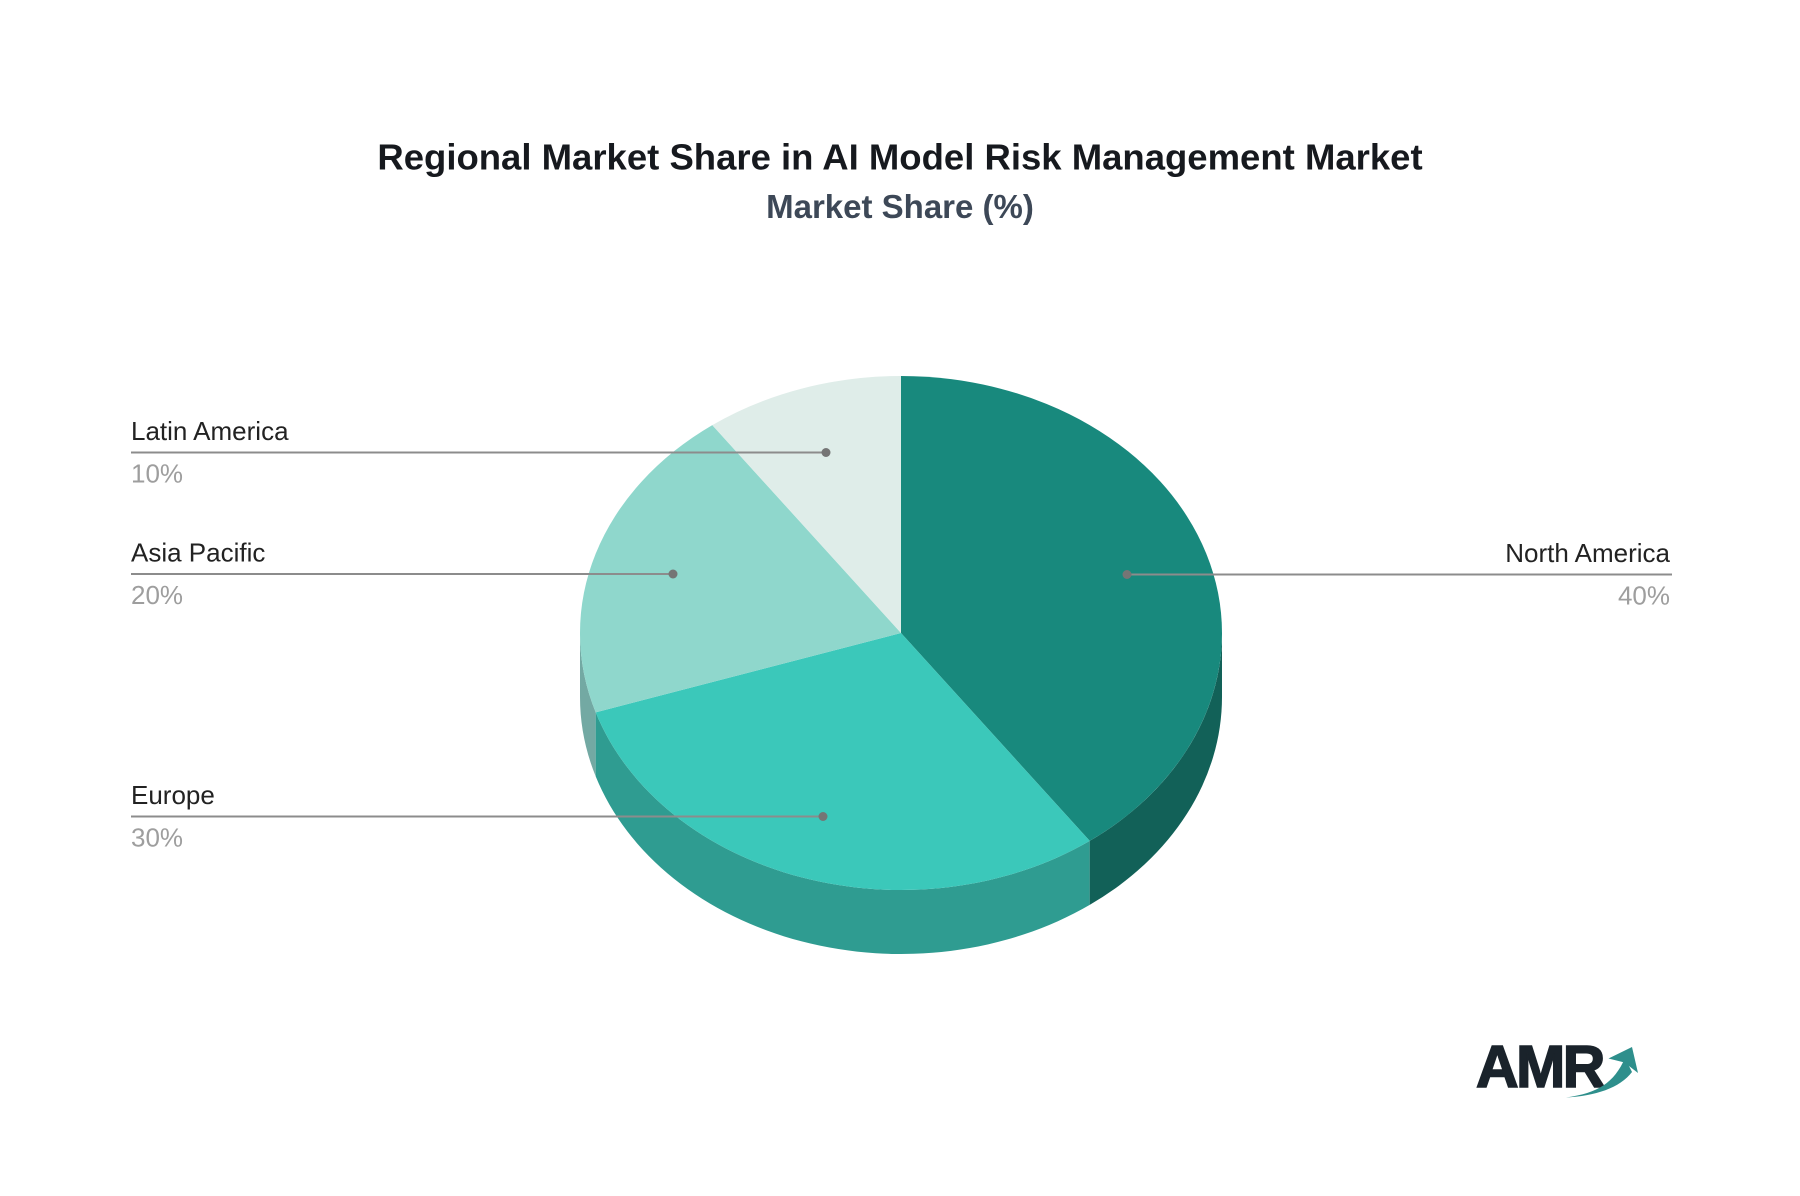 The height and width of the screenshot is (1196, 1800). I want to click on svg-text: 40%, so click(1644, 596).